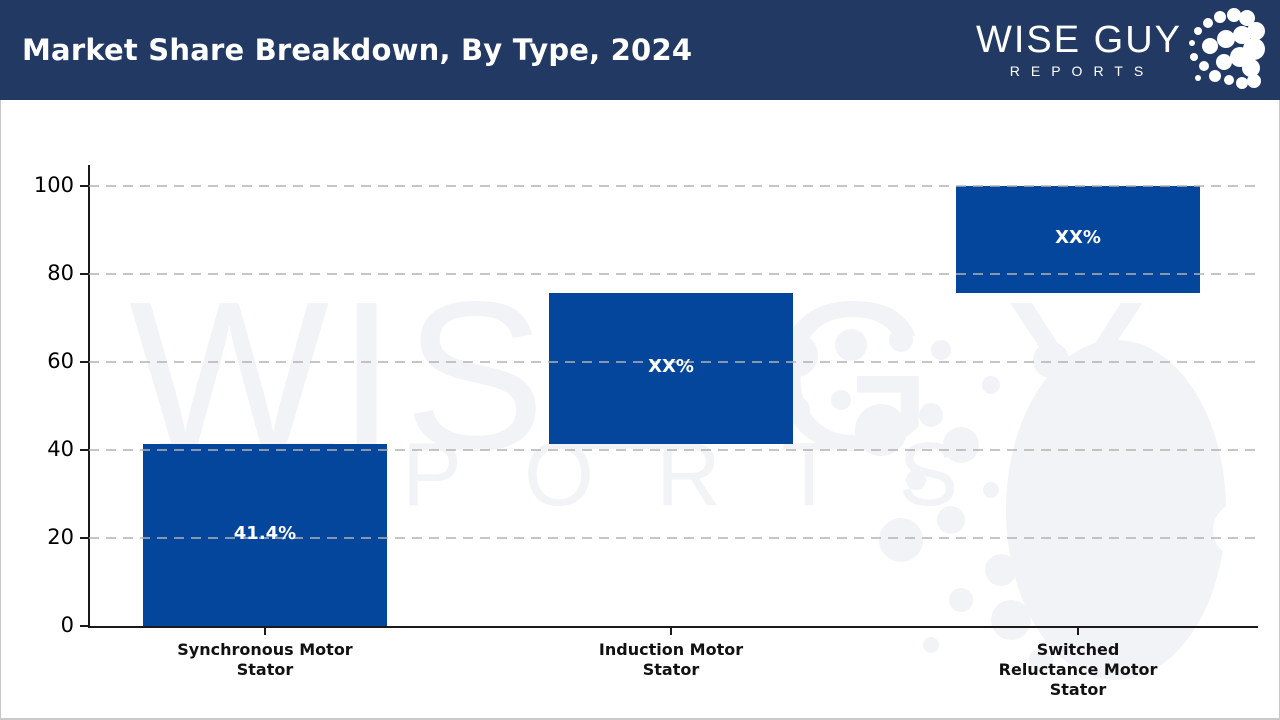  What do you see at coordinates (60, 449) in the screenshot?
I see `y-tick-label: 40` at bounding box center [60, 449].